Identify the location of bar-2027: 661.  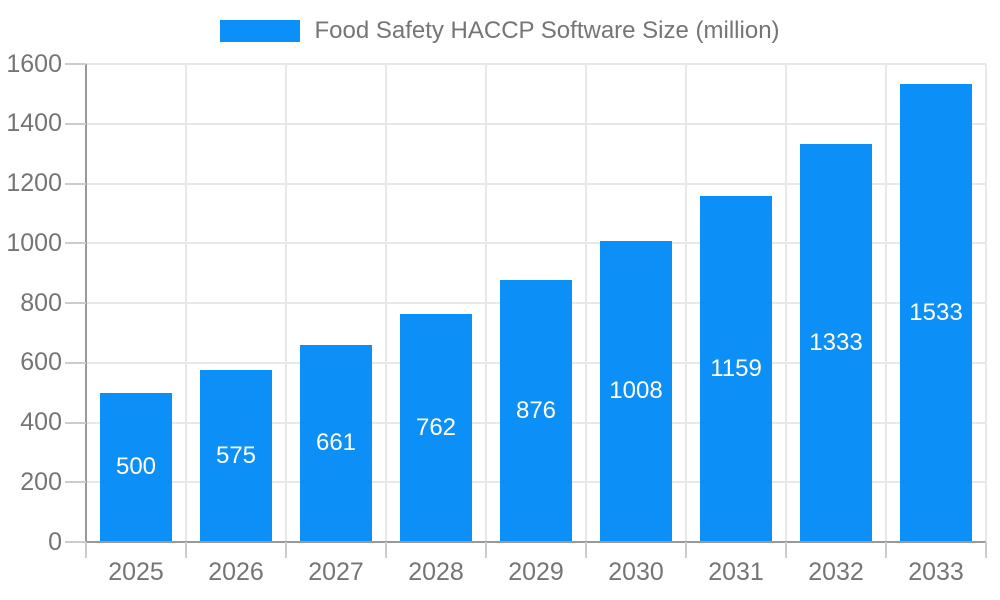
(336, 443).